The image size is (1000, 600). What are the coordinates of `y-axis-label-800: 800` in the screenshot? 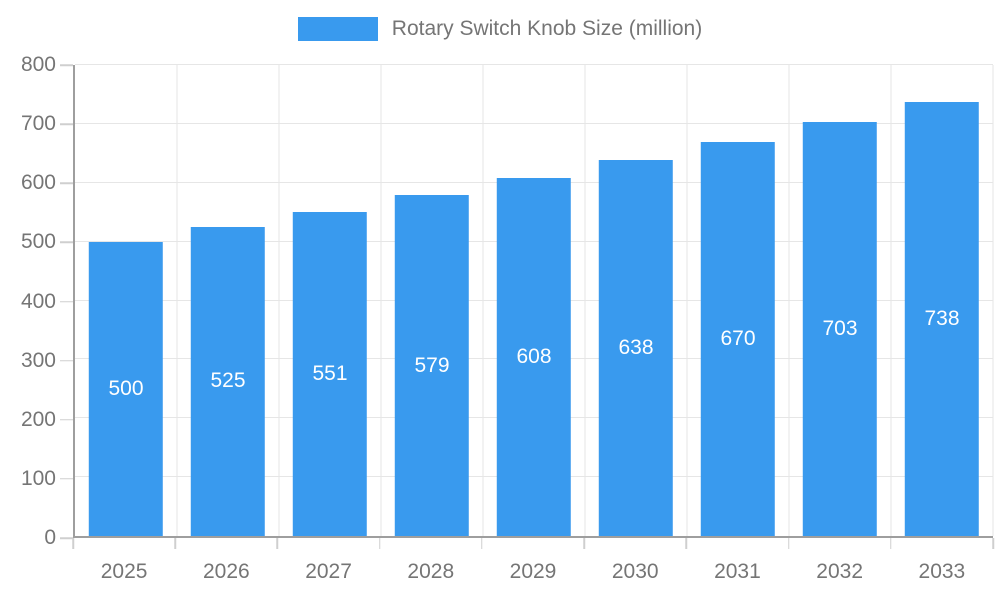 It's located at (38, 64).